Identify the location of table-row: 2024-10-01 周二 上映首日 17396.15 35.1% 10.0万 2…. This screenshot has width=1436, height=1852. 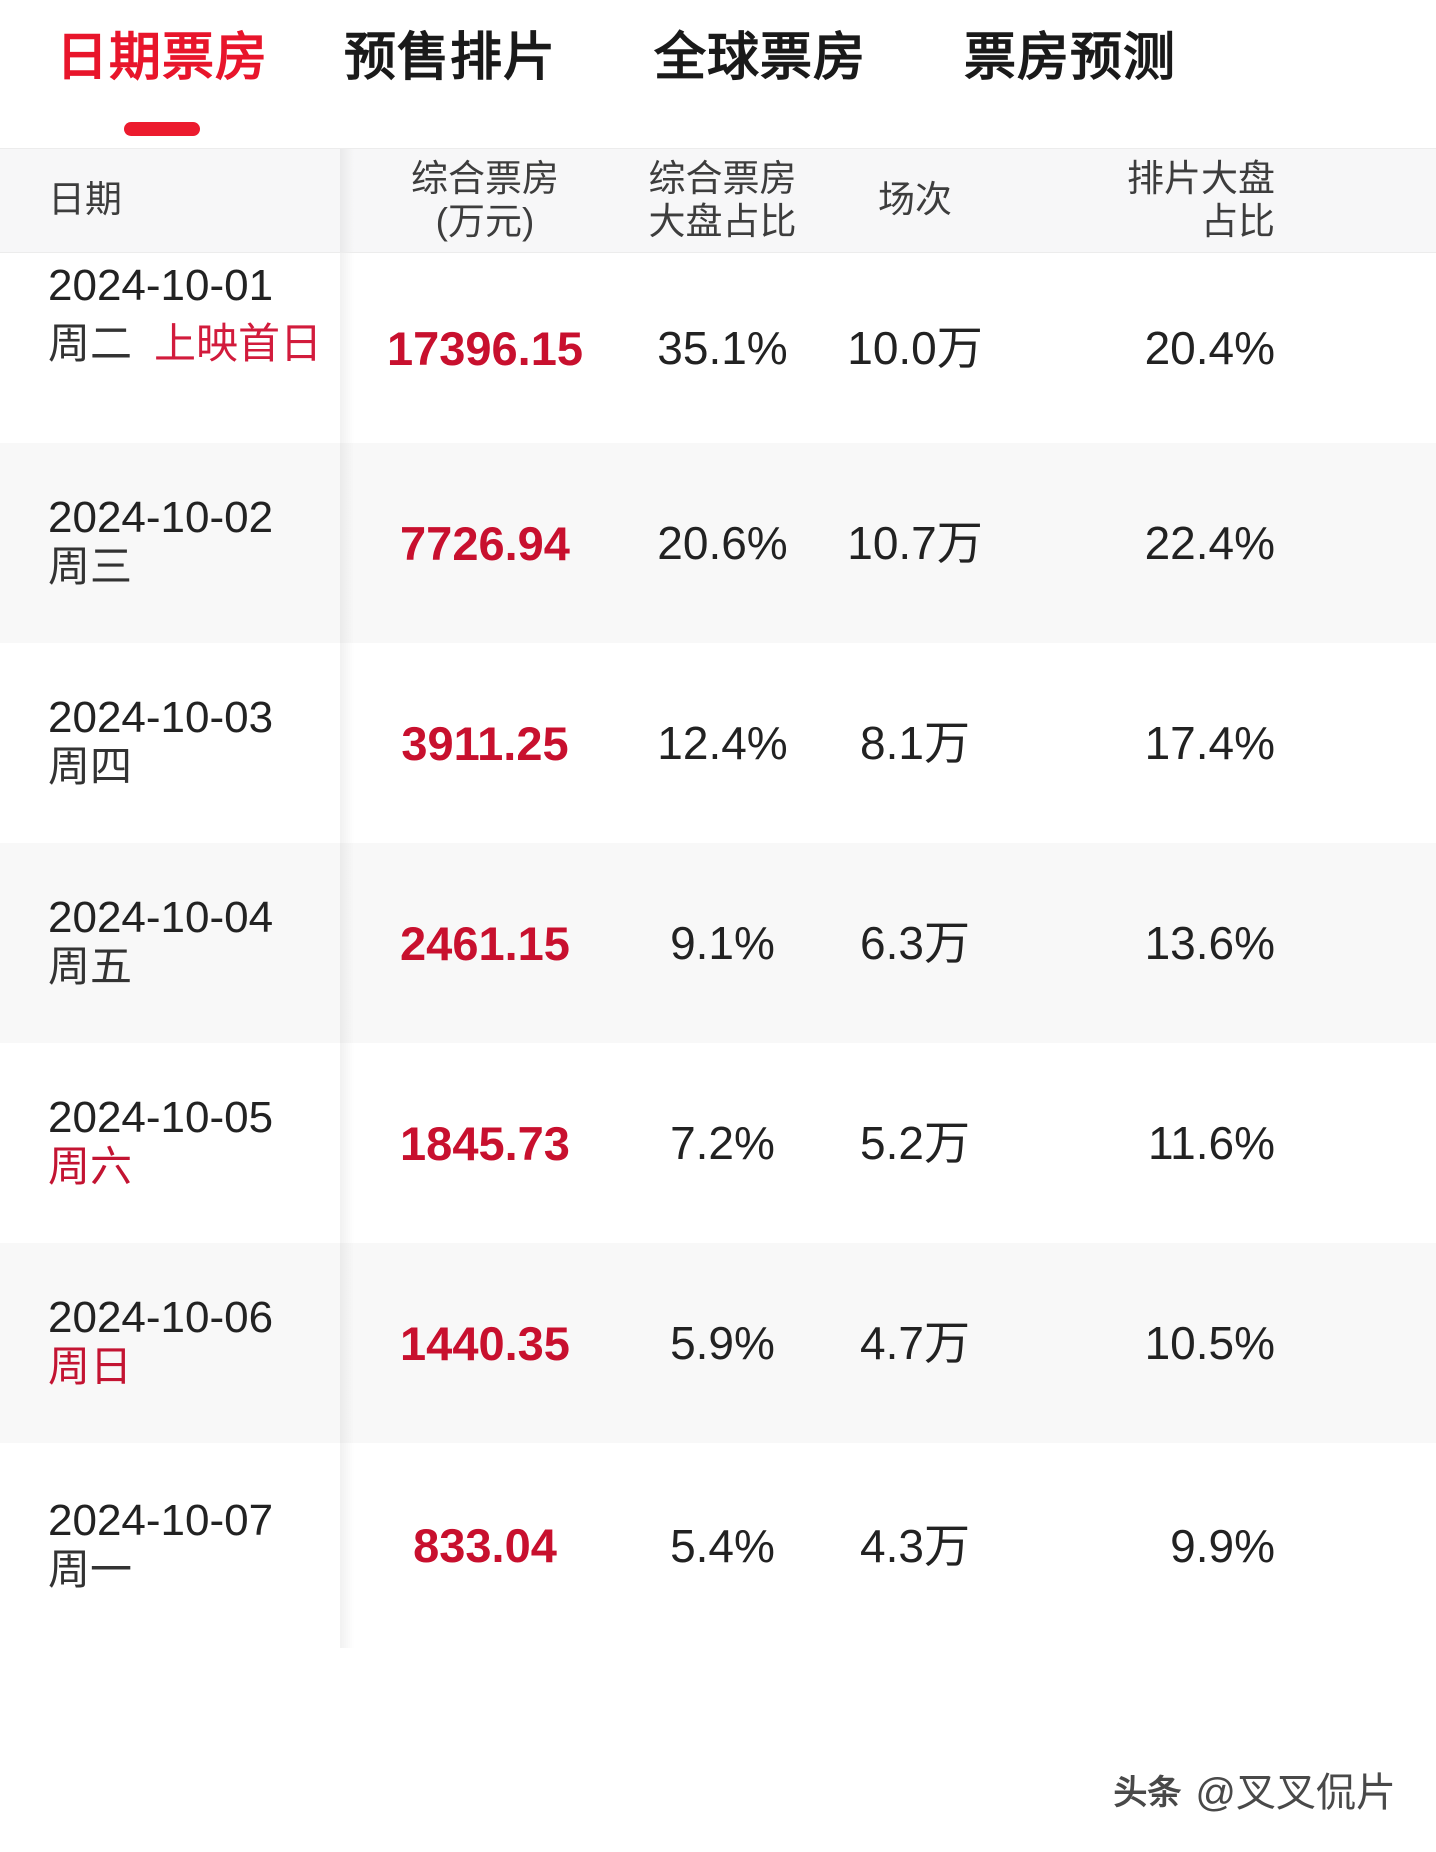
(718, 348).